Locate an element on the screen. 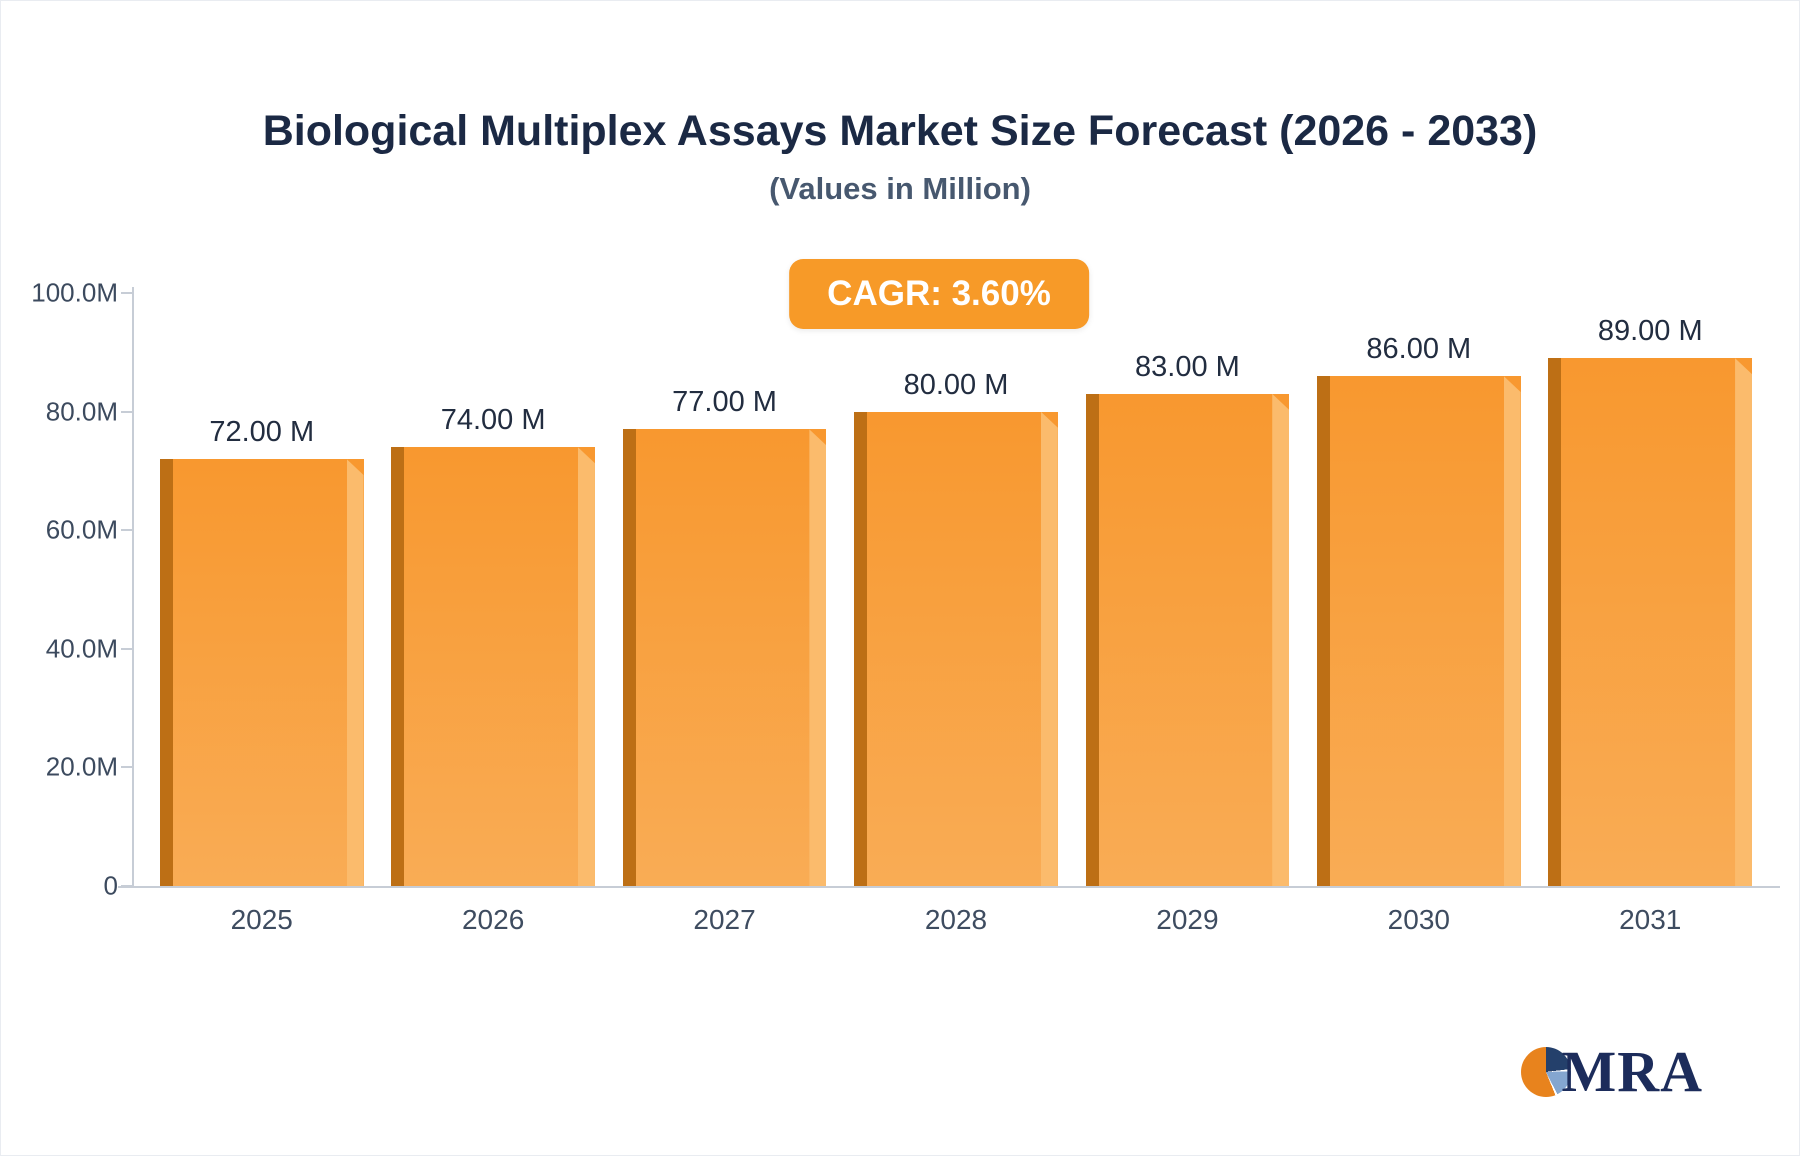 This screenshot has height=1156, width=1800. x-axis-label: 2030 is located at coordinates (1418, 919).